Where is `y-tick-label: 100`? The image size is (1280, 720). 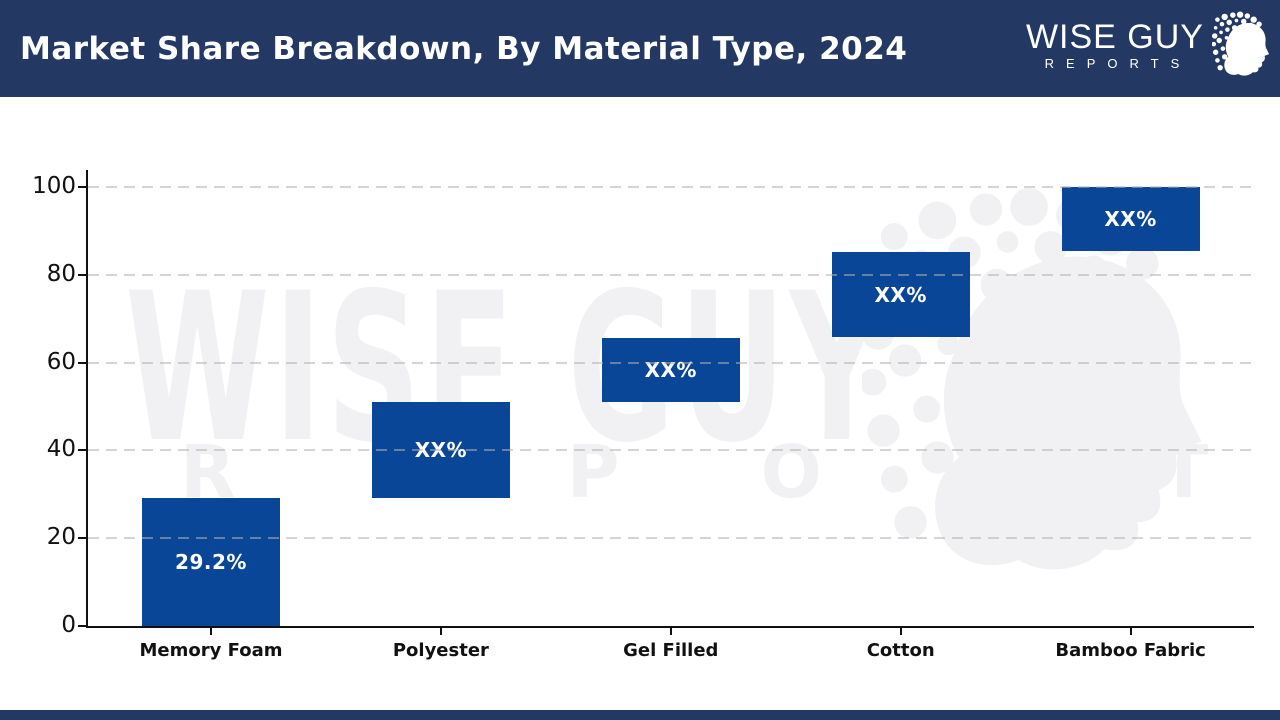
y-tick-label: 100 is located at coordinates (54, 186).